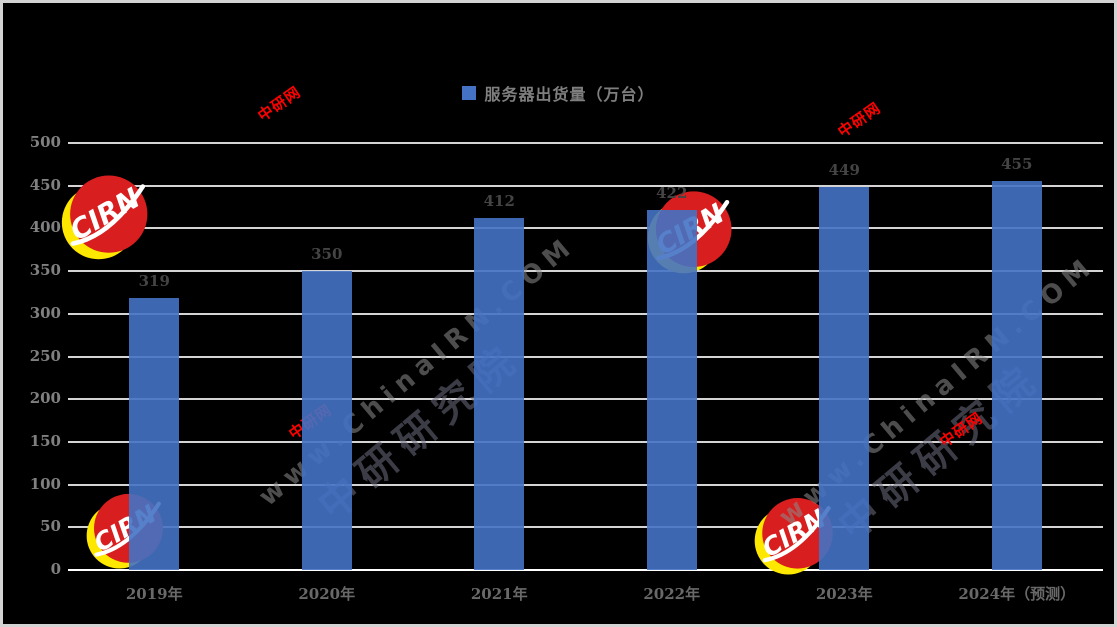 This screenshot has width=1117, height=627. Describe the element at coordinates (45, 355) in the screenshot. I see `y-axis-tick-label: 250` at that location.